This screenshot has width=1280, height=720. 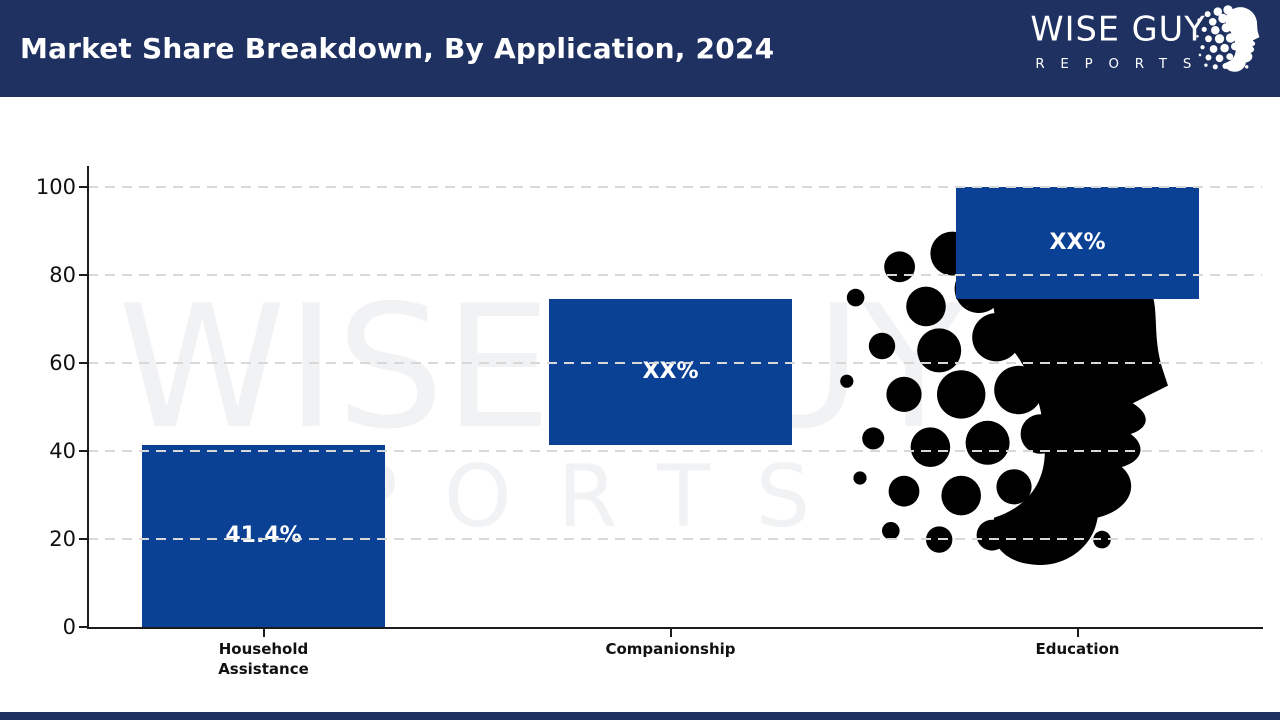 I want to click on bar-value-label: XX%, so click(x=1077, y=243).